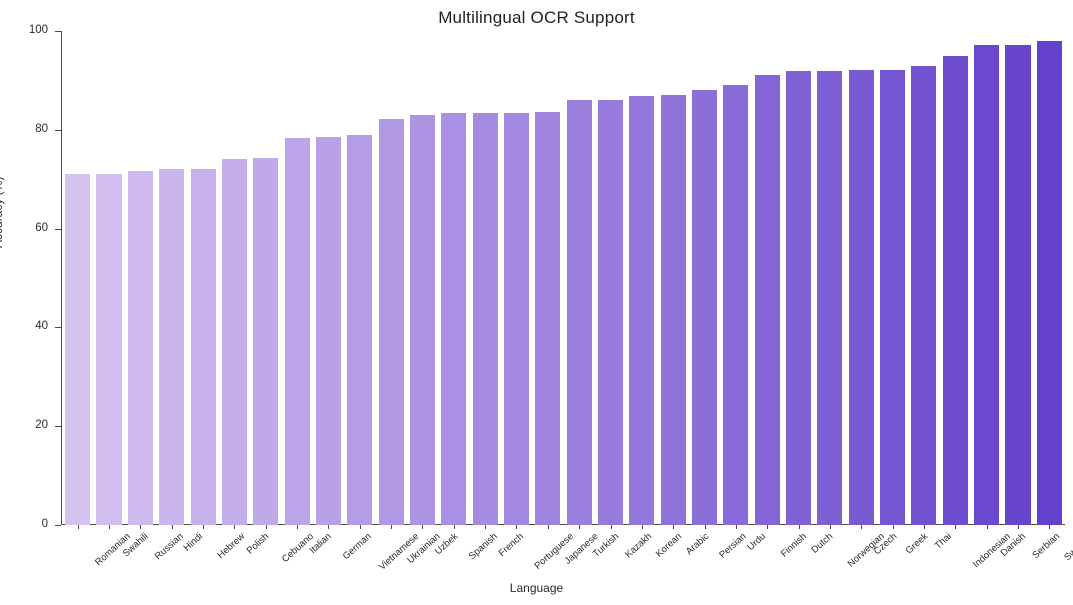 The image size is (1073, 605). Describe the element at coordinates (698, 544) in the screenshot. I see `x-tick-label: Arabic` at that location.